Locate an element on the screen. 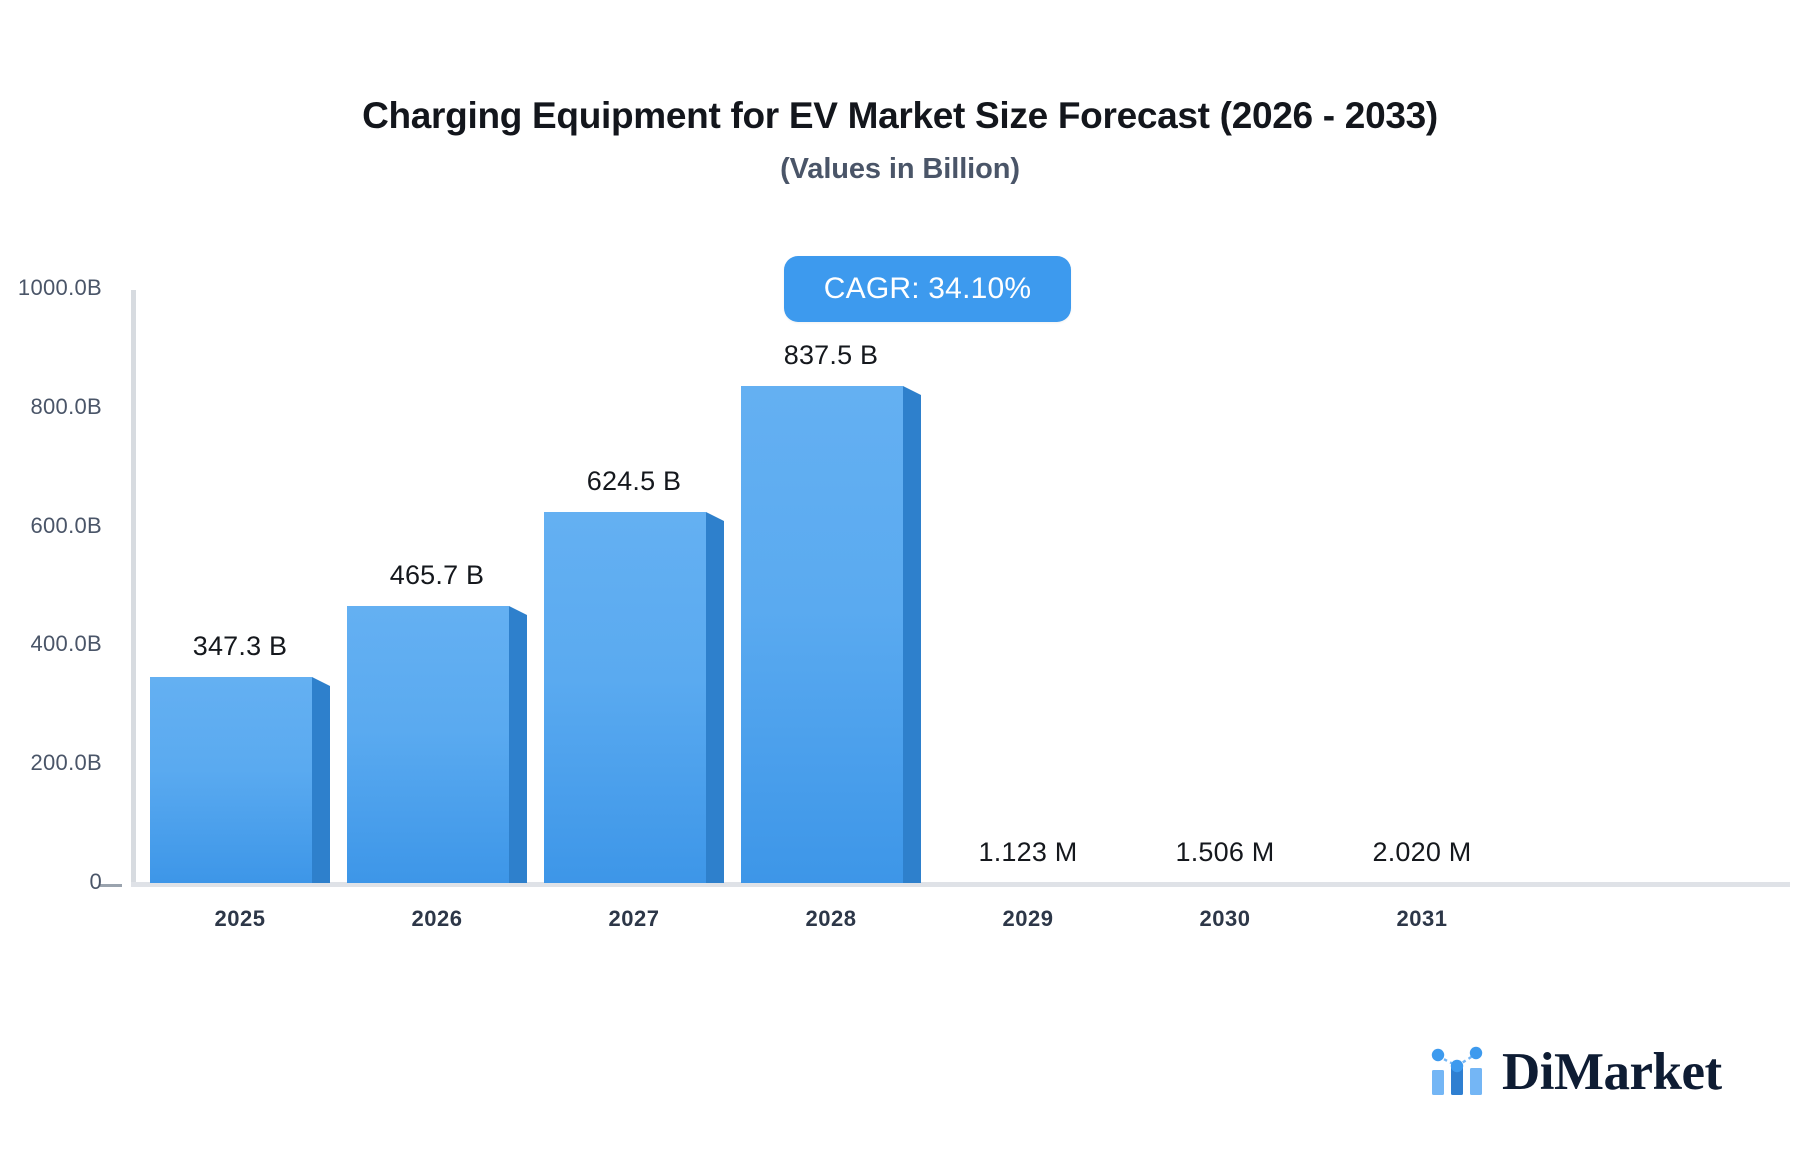 This screenshot has width=1800, height=1156. x-axis-tick-label: 2026 is located at coordinates (437, 918).